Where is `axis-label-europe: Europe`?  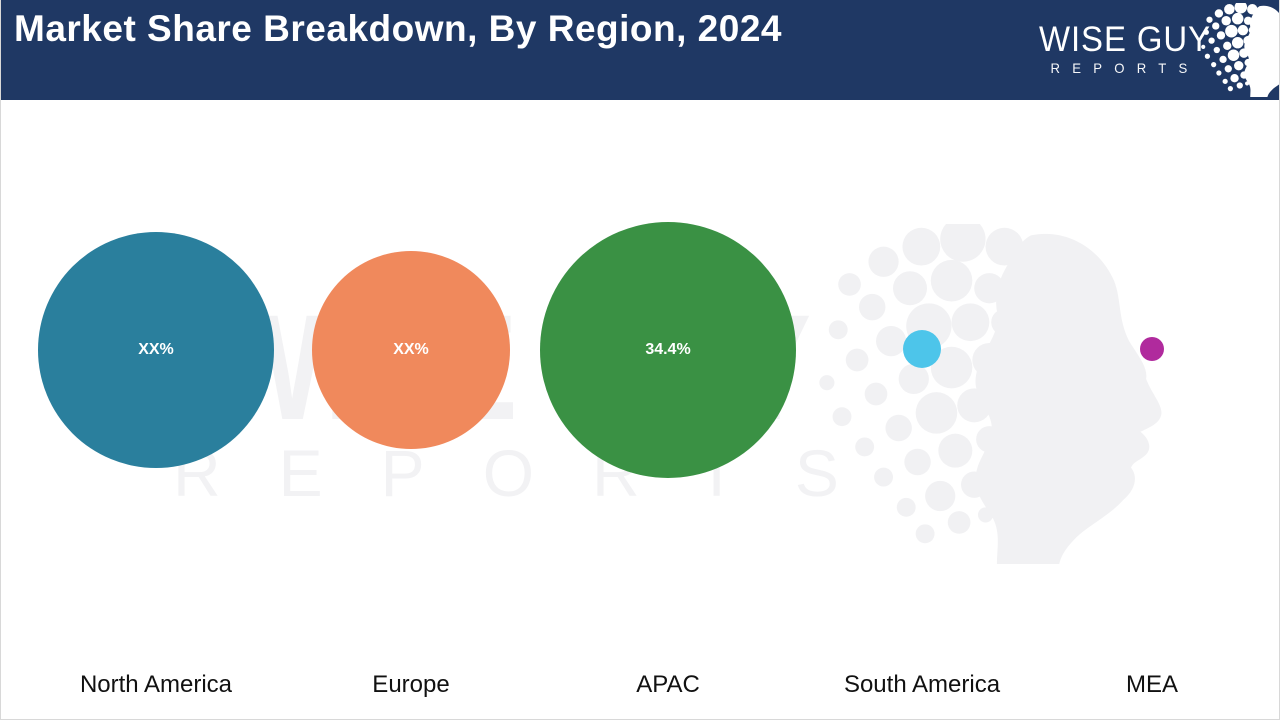
axis-label-europe: Europe is located at coordinates (411, 684).